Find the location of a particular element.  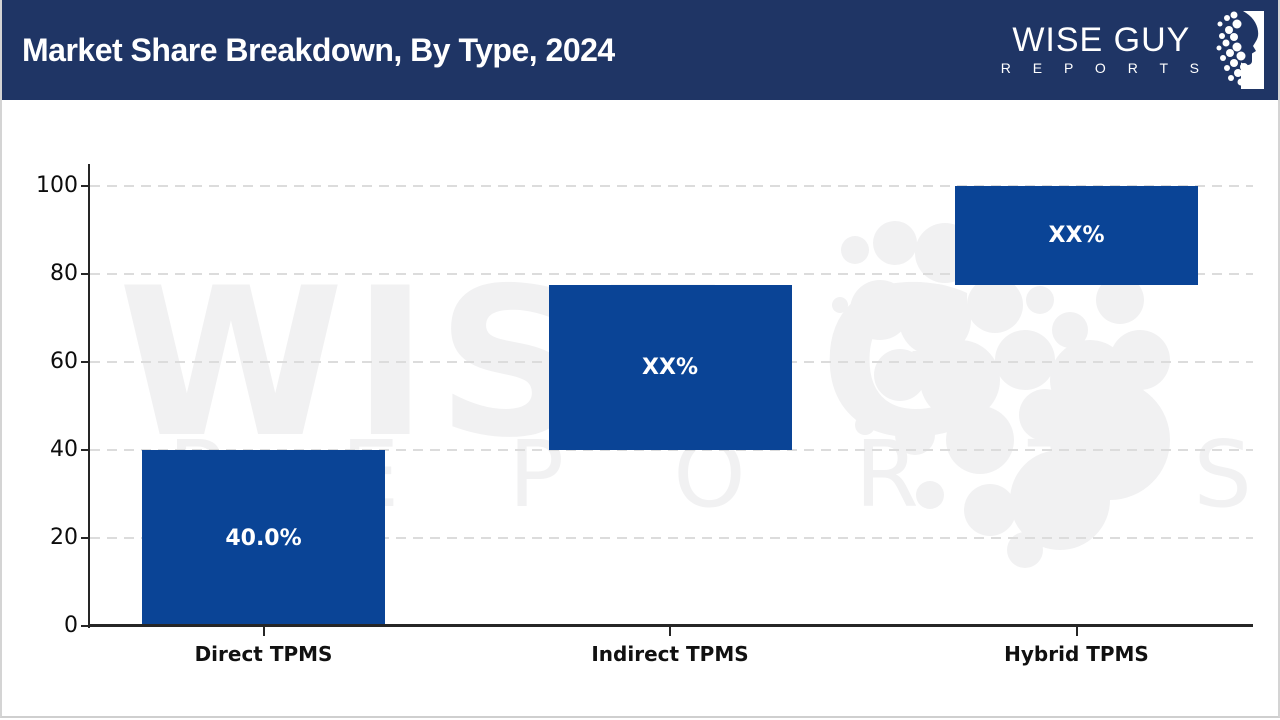

x-category-label-indirect-tpms: Indirect TPMS is located at coordinates (670, 654).